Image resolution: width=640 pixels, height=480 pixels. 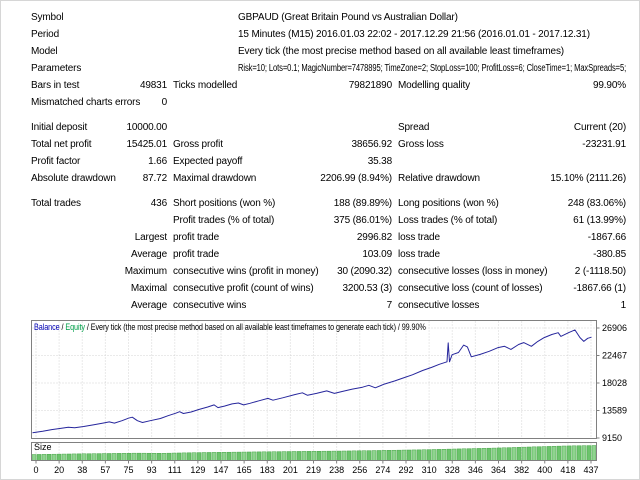 I want to click on report-cell-group: Expected payoff 35.38, so click(x=282, y=161).